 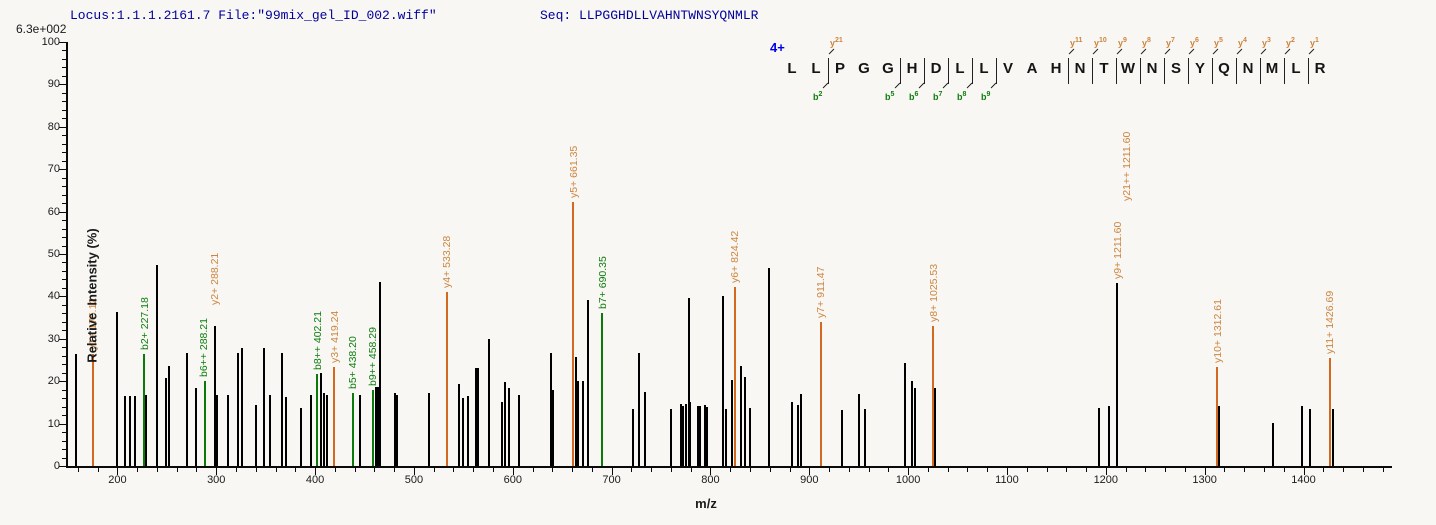 What do you see at coordinates (512, 480) in the screenshot?
I see `x-tick-label: 600` at bounding box center [512, 480].